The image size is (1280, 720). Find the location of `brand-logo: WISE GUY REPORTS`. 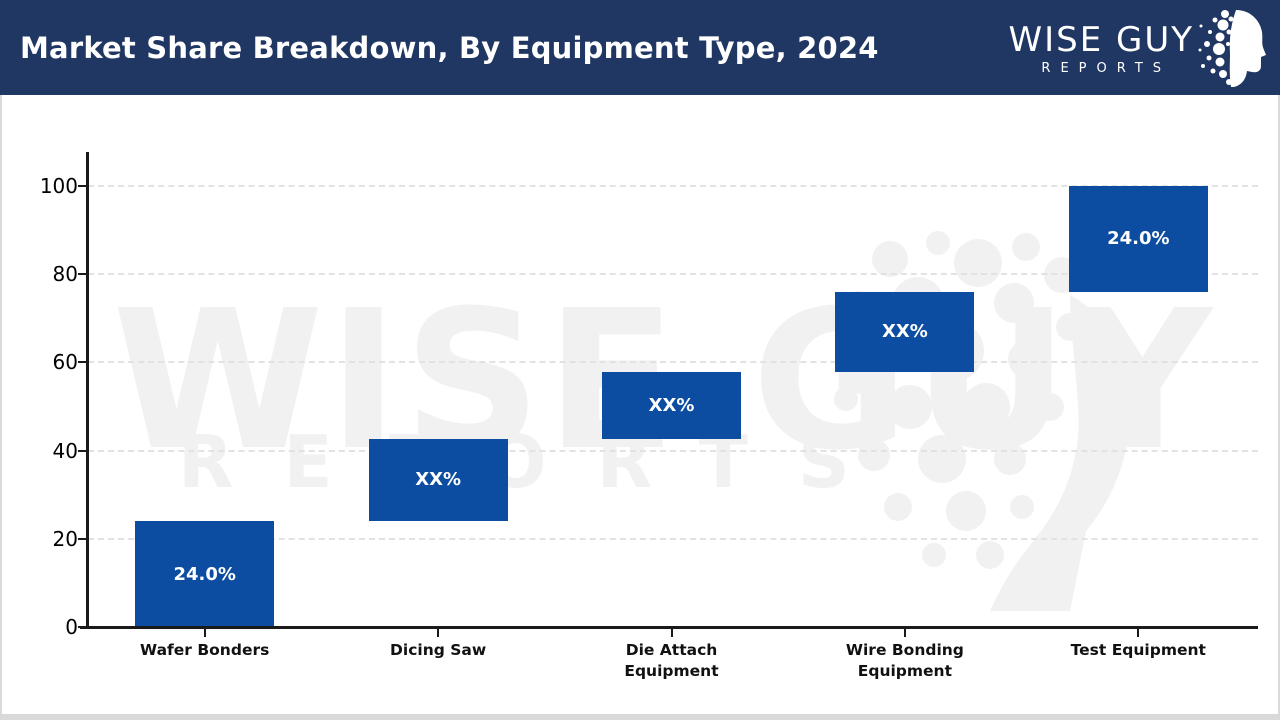

brand-logo: WISE GUY REPORTS is located at coordinates (1137, 48).